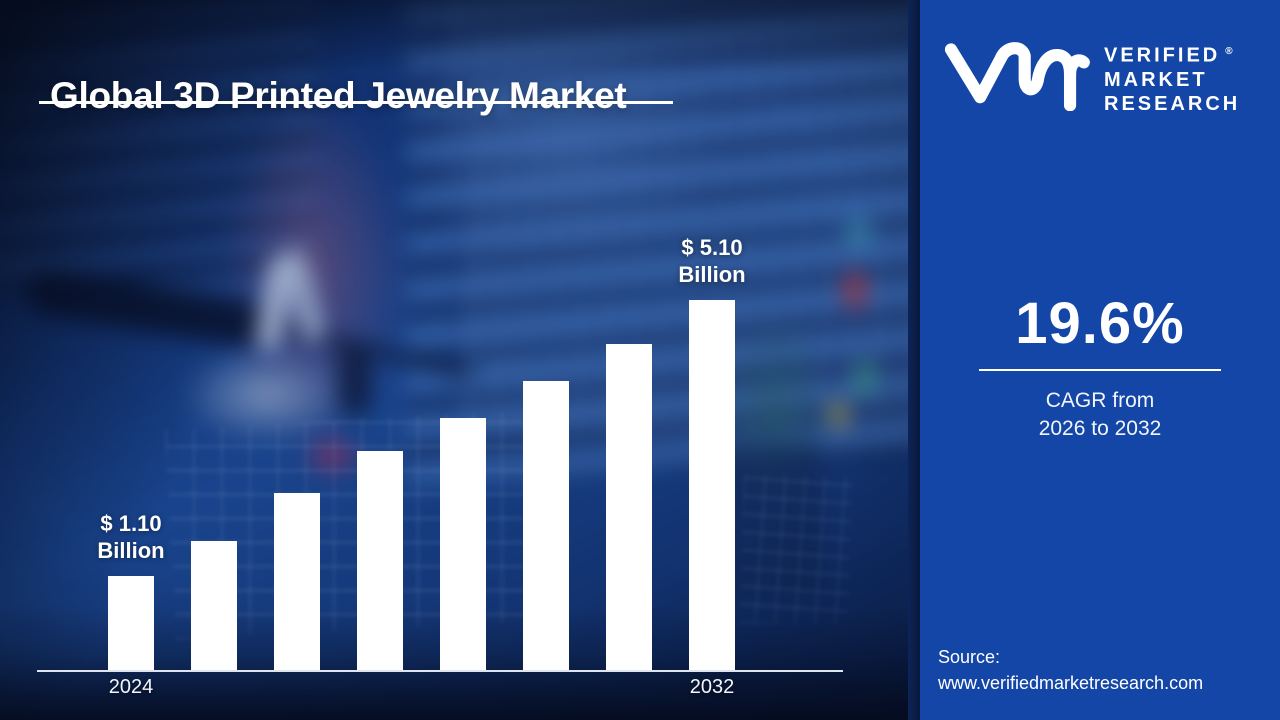  What do you see at coordinates (131, 623) in the screenshot?
I see `bar-2024` at bounding box center [131, 623].